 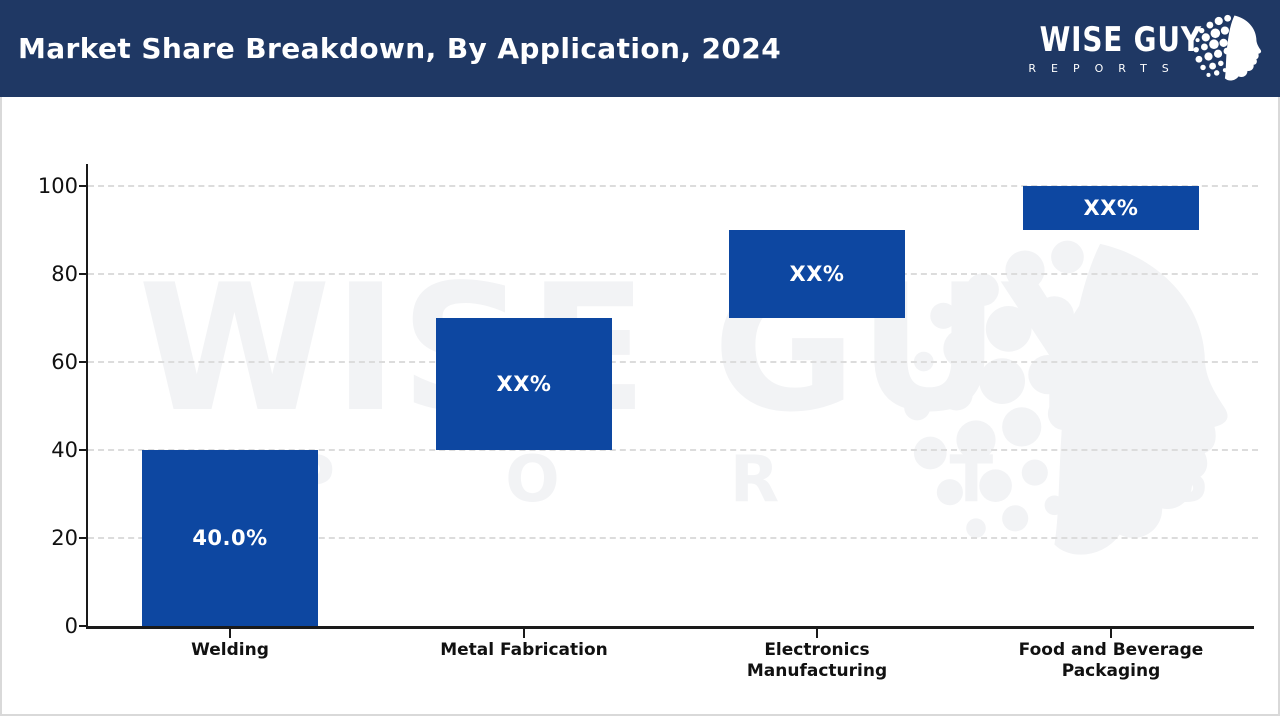 What do you see at coordinates (57, 186) in the screenshot?
I see `y-tick-label: 100` at bounding box center [57, 186].